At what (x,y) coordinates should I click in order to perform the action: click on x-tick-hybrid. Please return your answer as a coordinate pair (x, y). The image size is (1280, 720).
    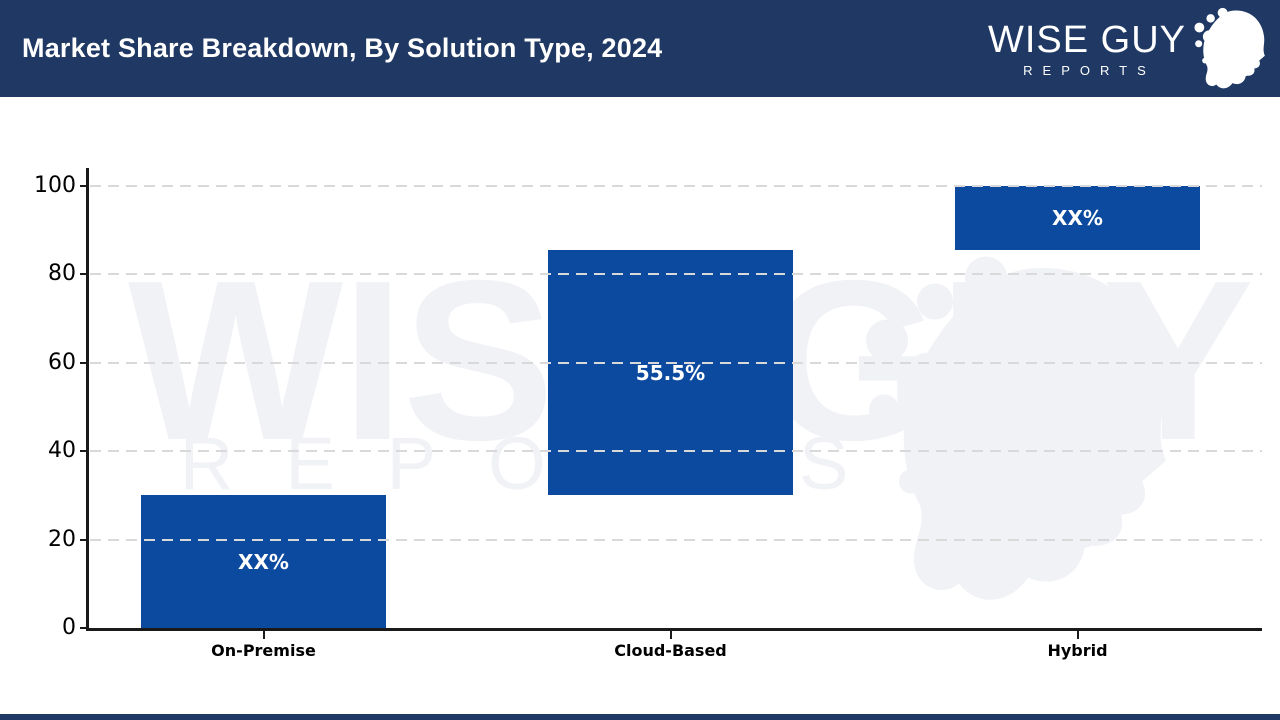
    Looking at the image, I should click on (1077, 635).